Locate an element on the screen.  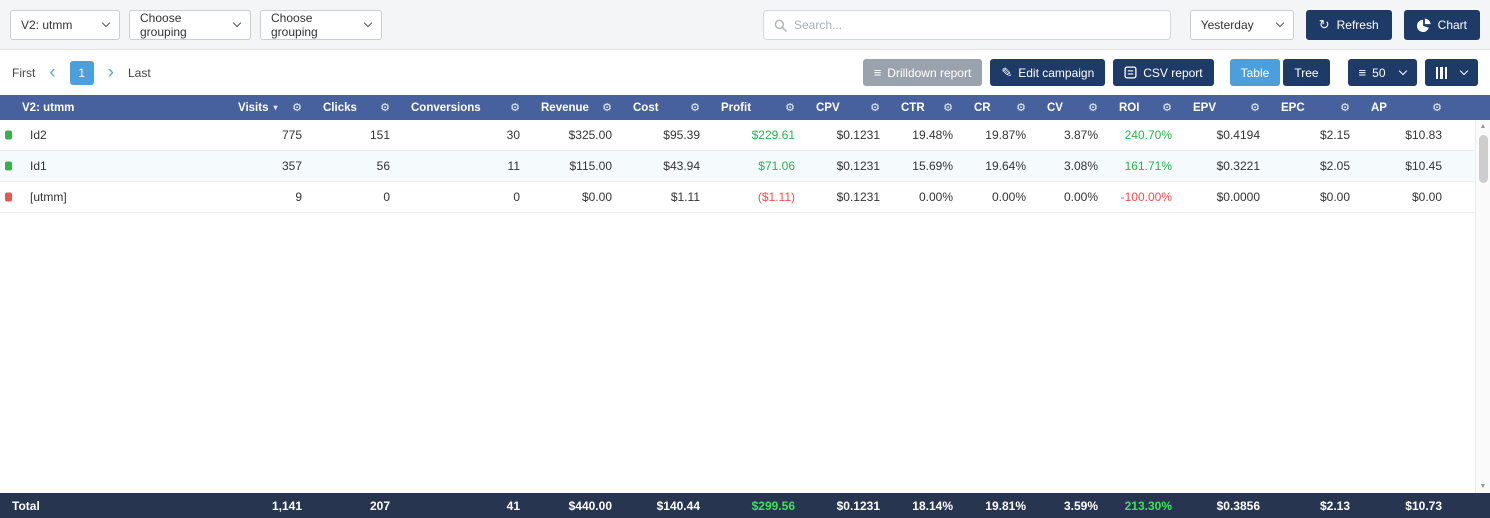
cell-clicks: 0 is located at coordinates (386, 197).